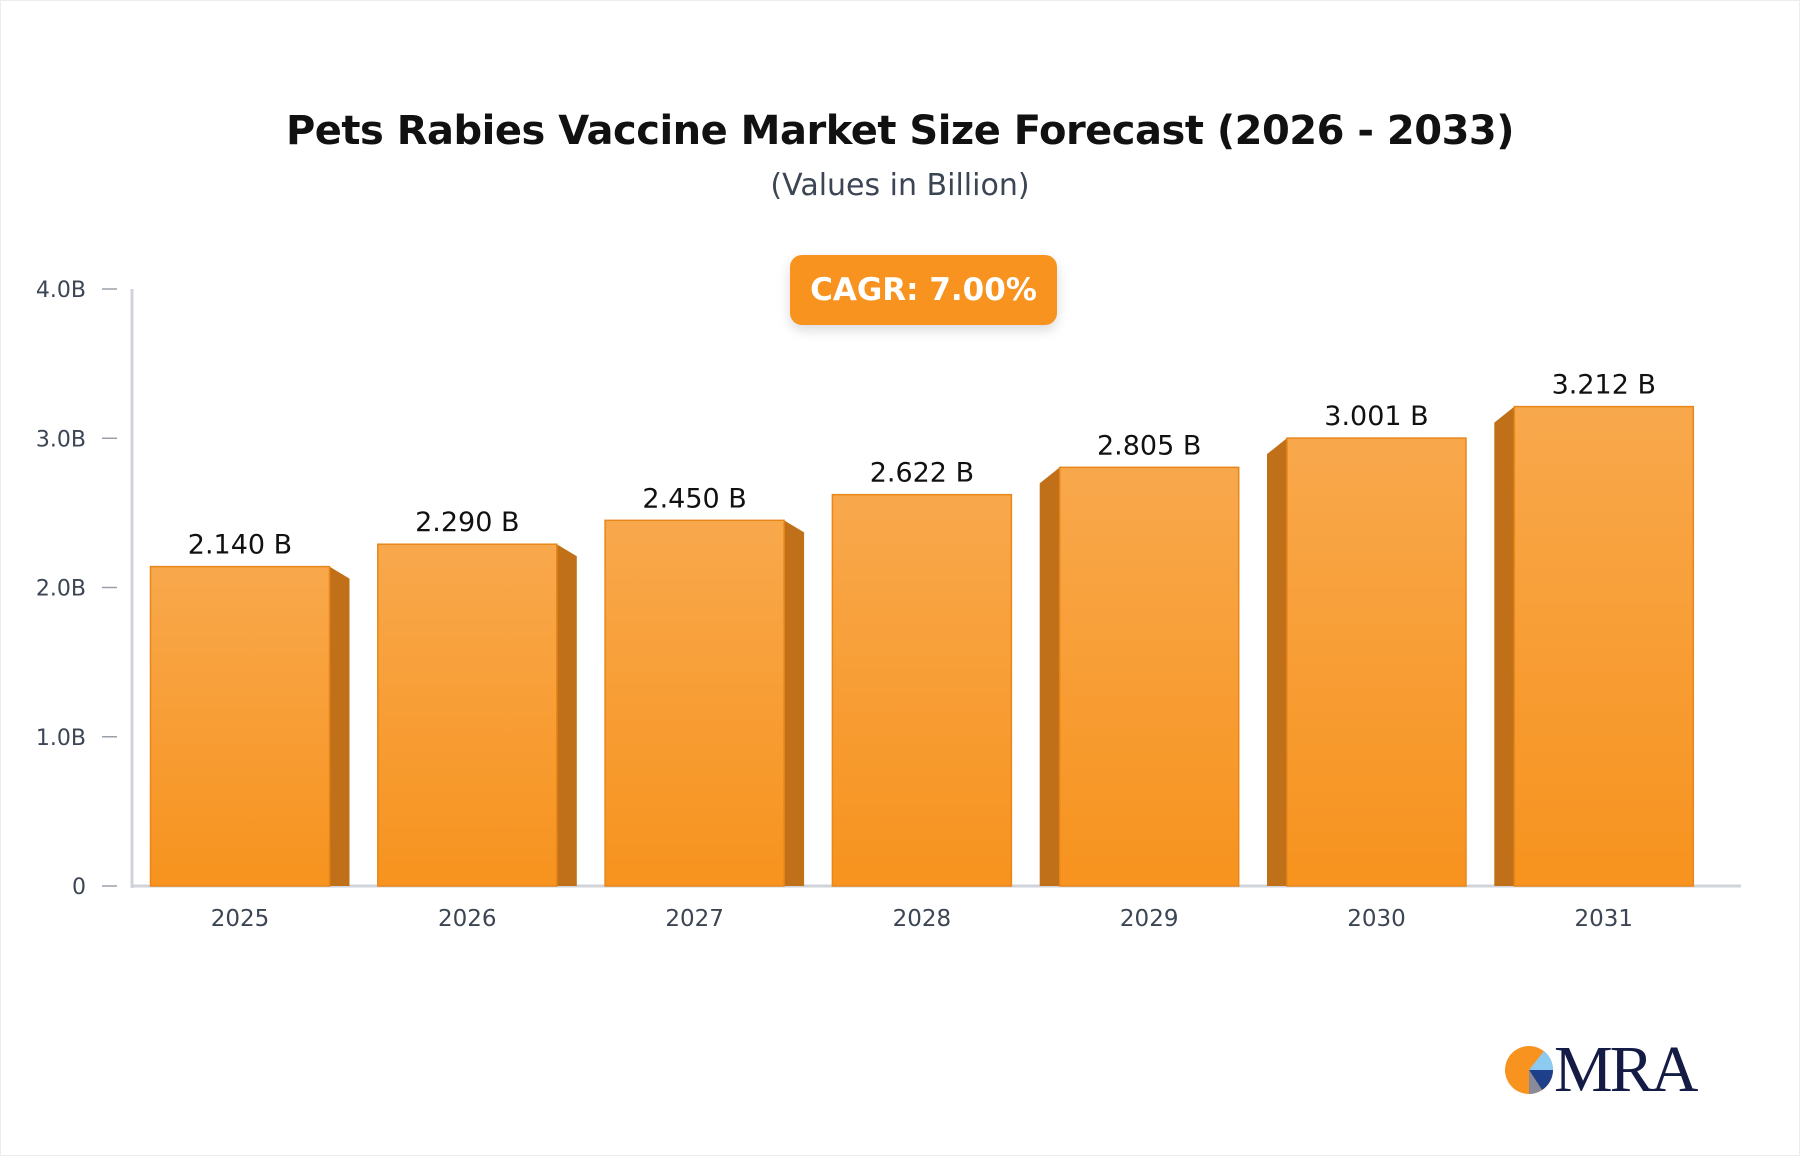 The height and width of the screenshot is (1156, 1800). Describe the element at coordinates (900, 185) in the screenshot. I see `chart-subtitle: (Values in Billion)` at that location.